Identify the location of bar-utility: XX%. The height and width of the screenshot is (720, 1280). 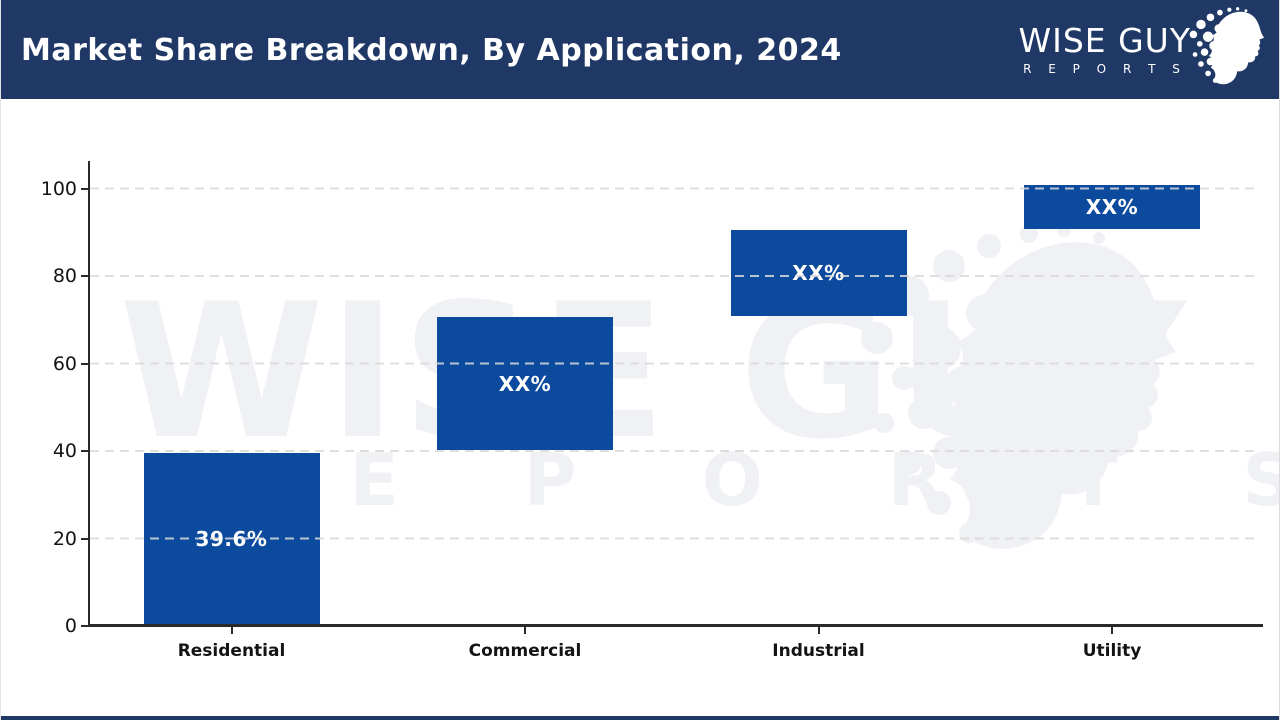
(1112, 207).